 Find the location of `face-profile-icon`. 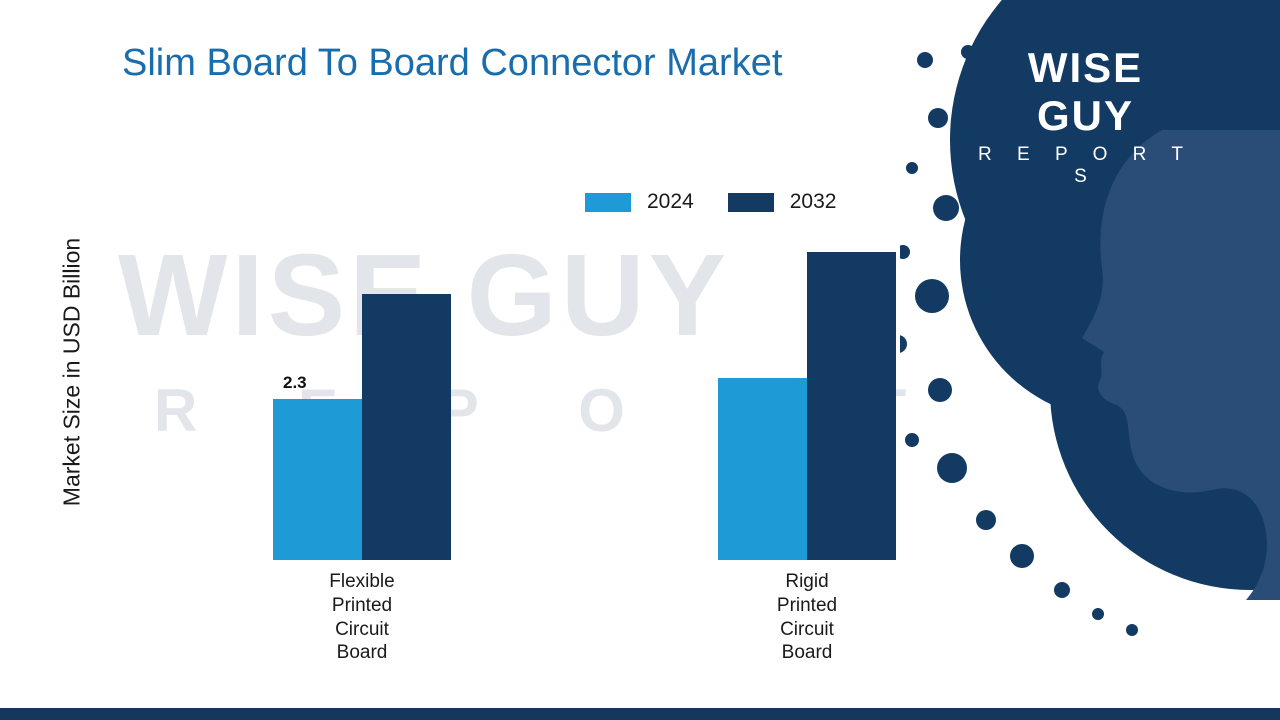

face-profile-icon is located at coordinates (1181, 365).